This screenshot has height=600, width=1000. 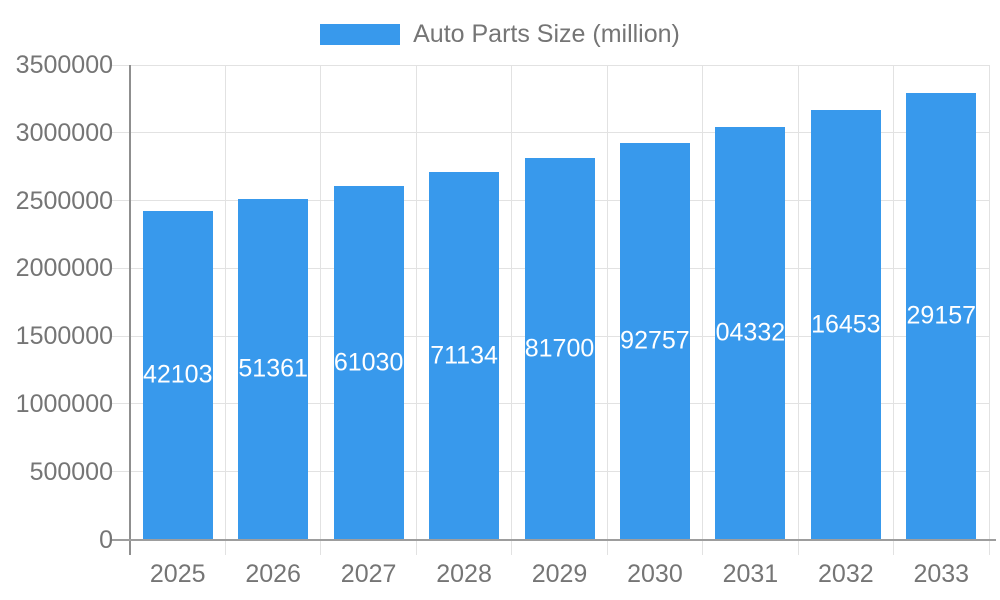 I want to click on bar: 3164539, so click(x=845, y=325).